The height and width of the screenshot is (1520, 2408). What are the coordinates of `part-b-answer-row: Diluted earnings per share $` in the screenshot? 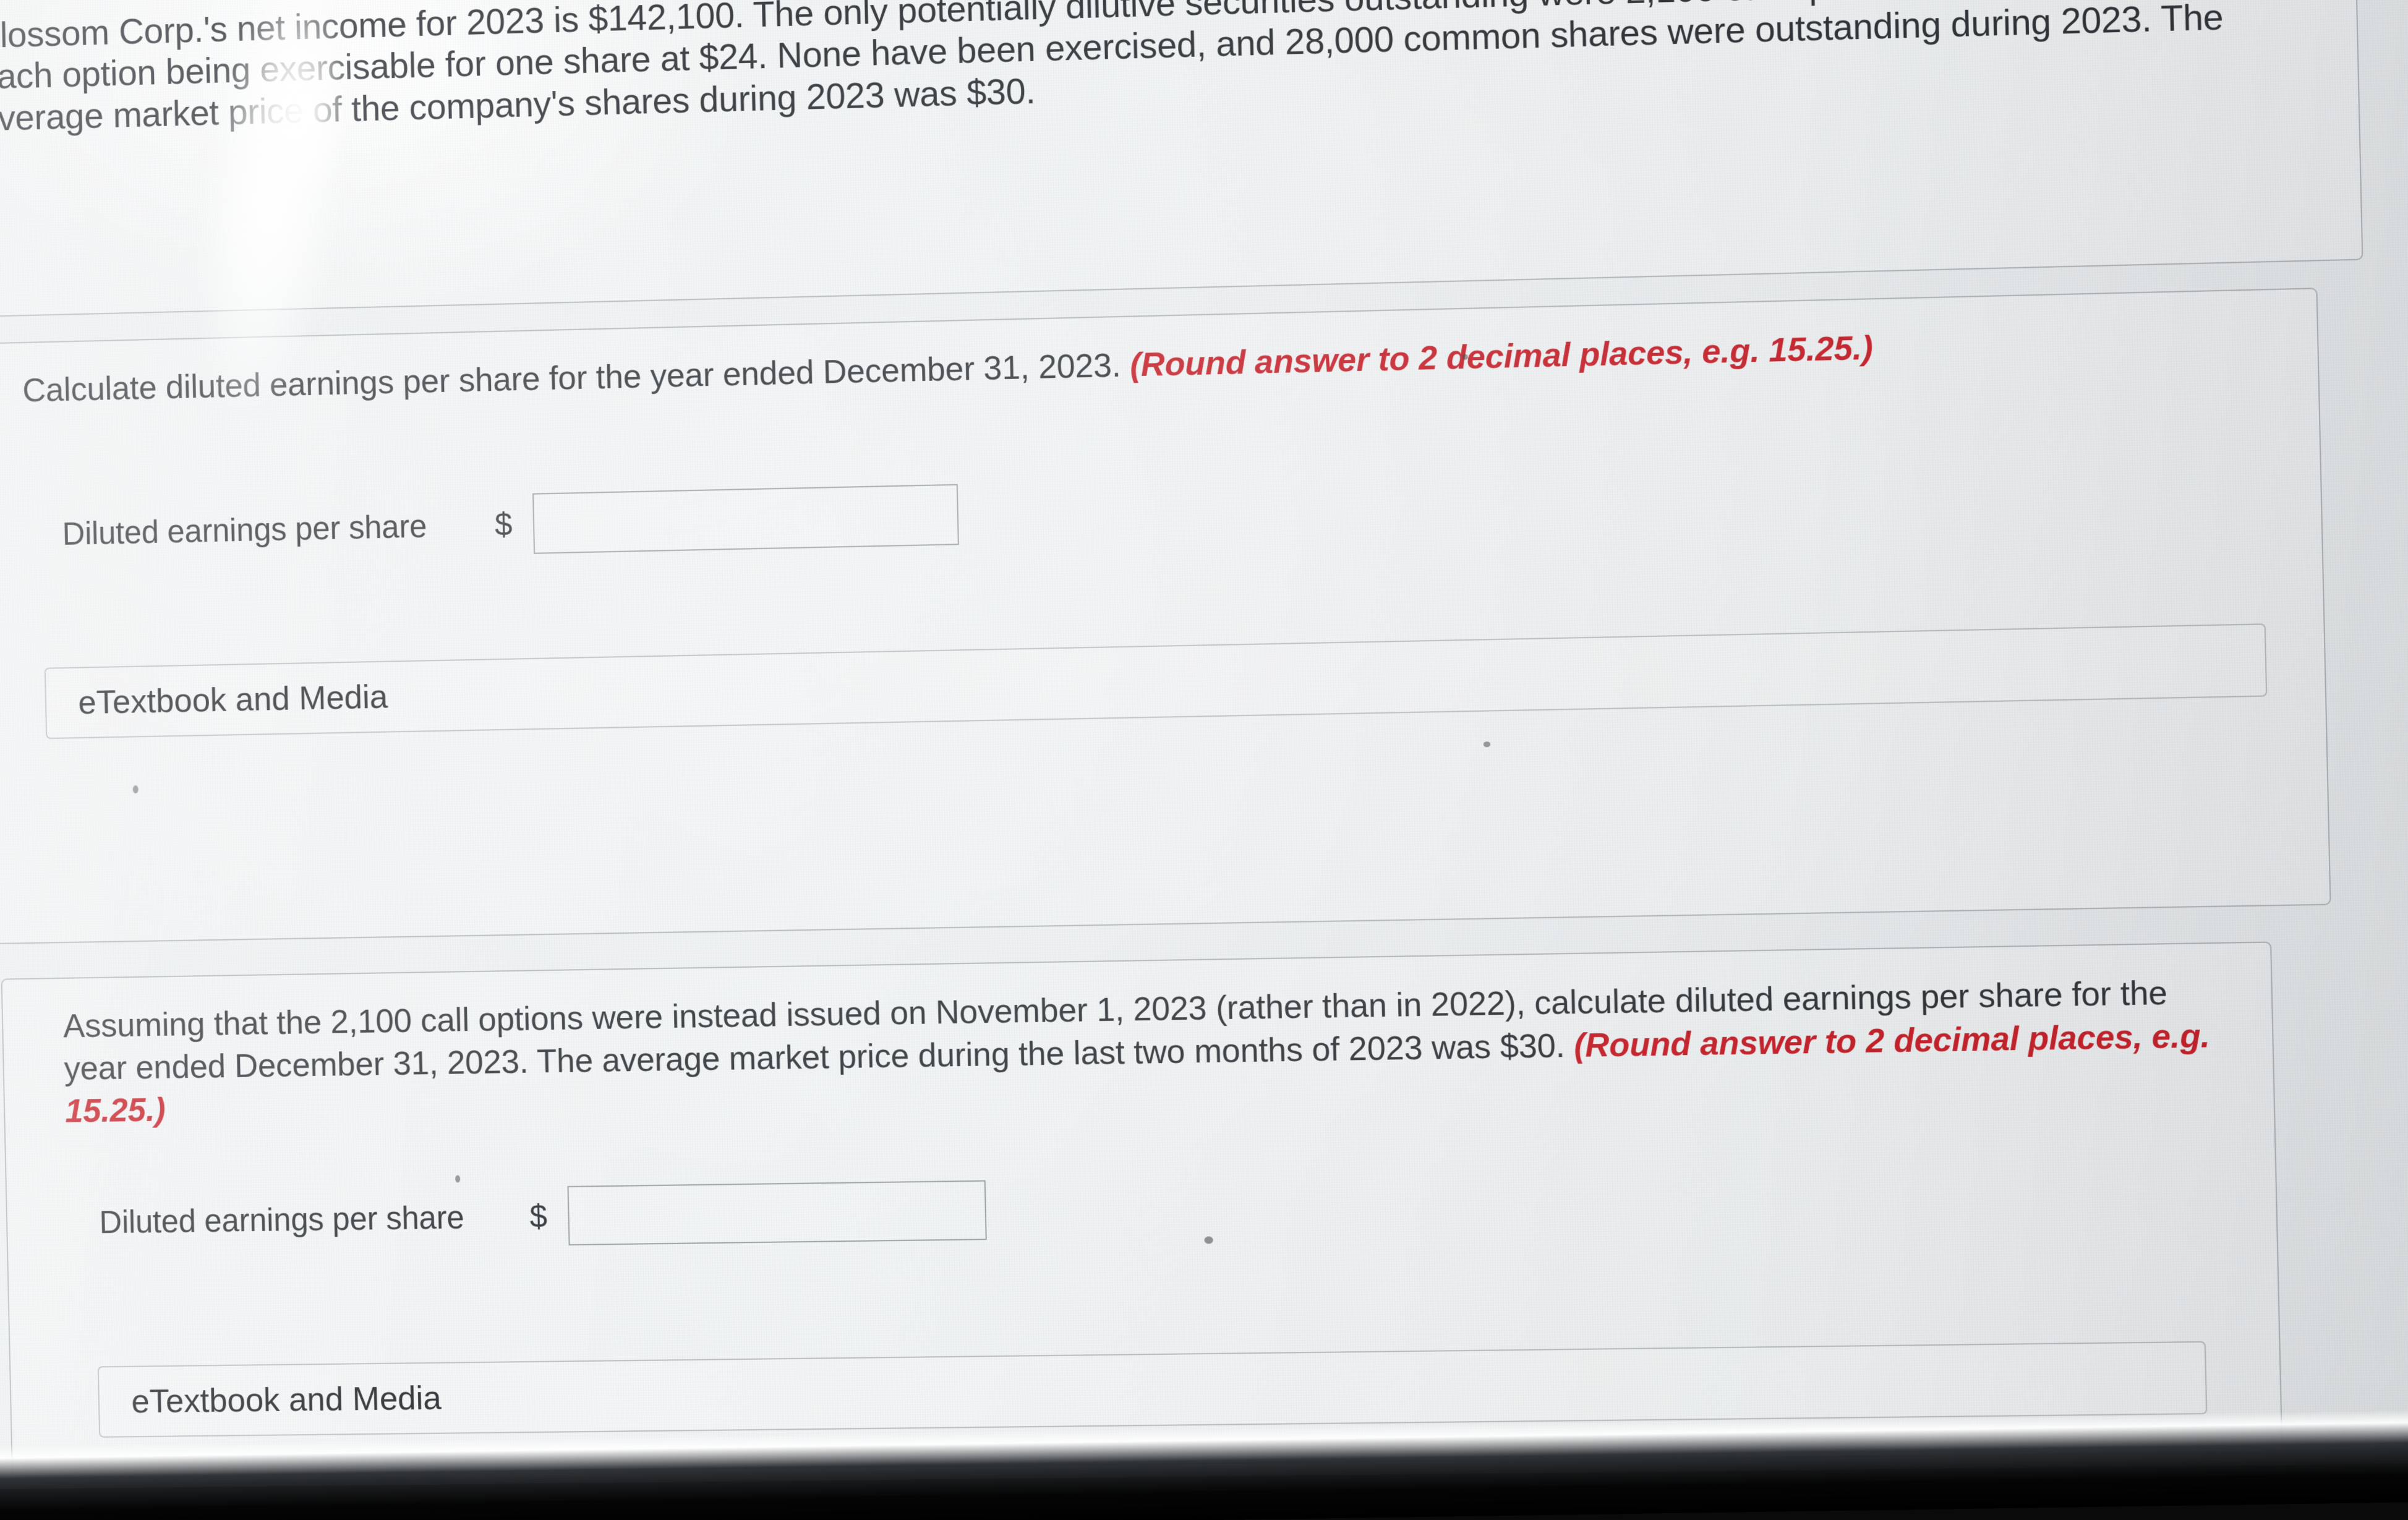 It's located at (543, 1216).